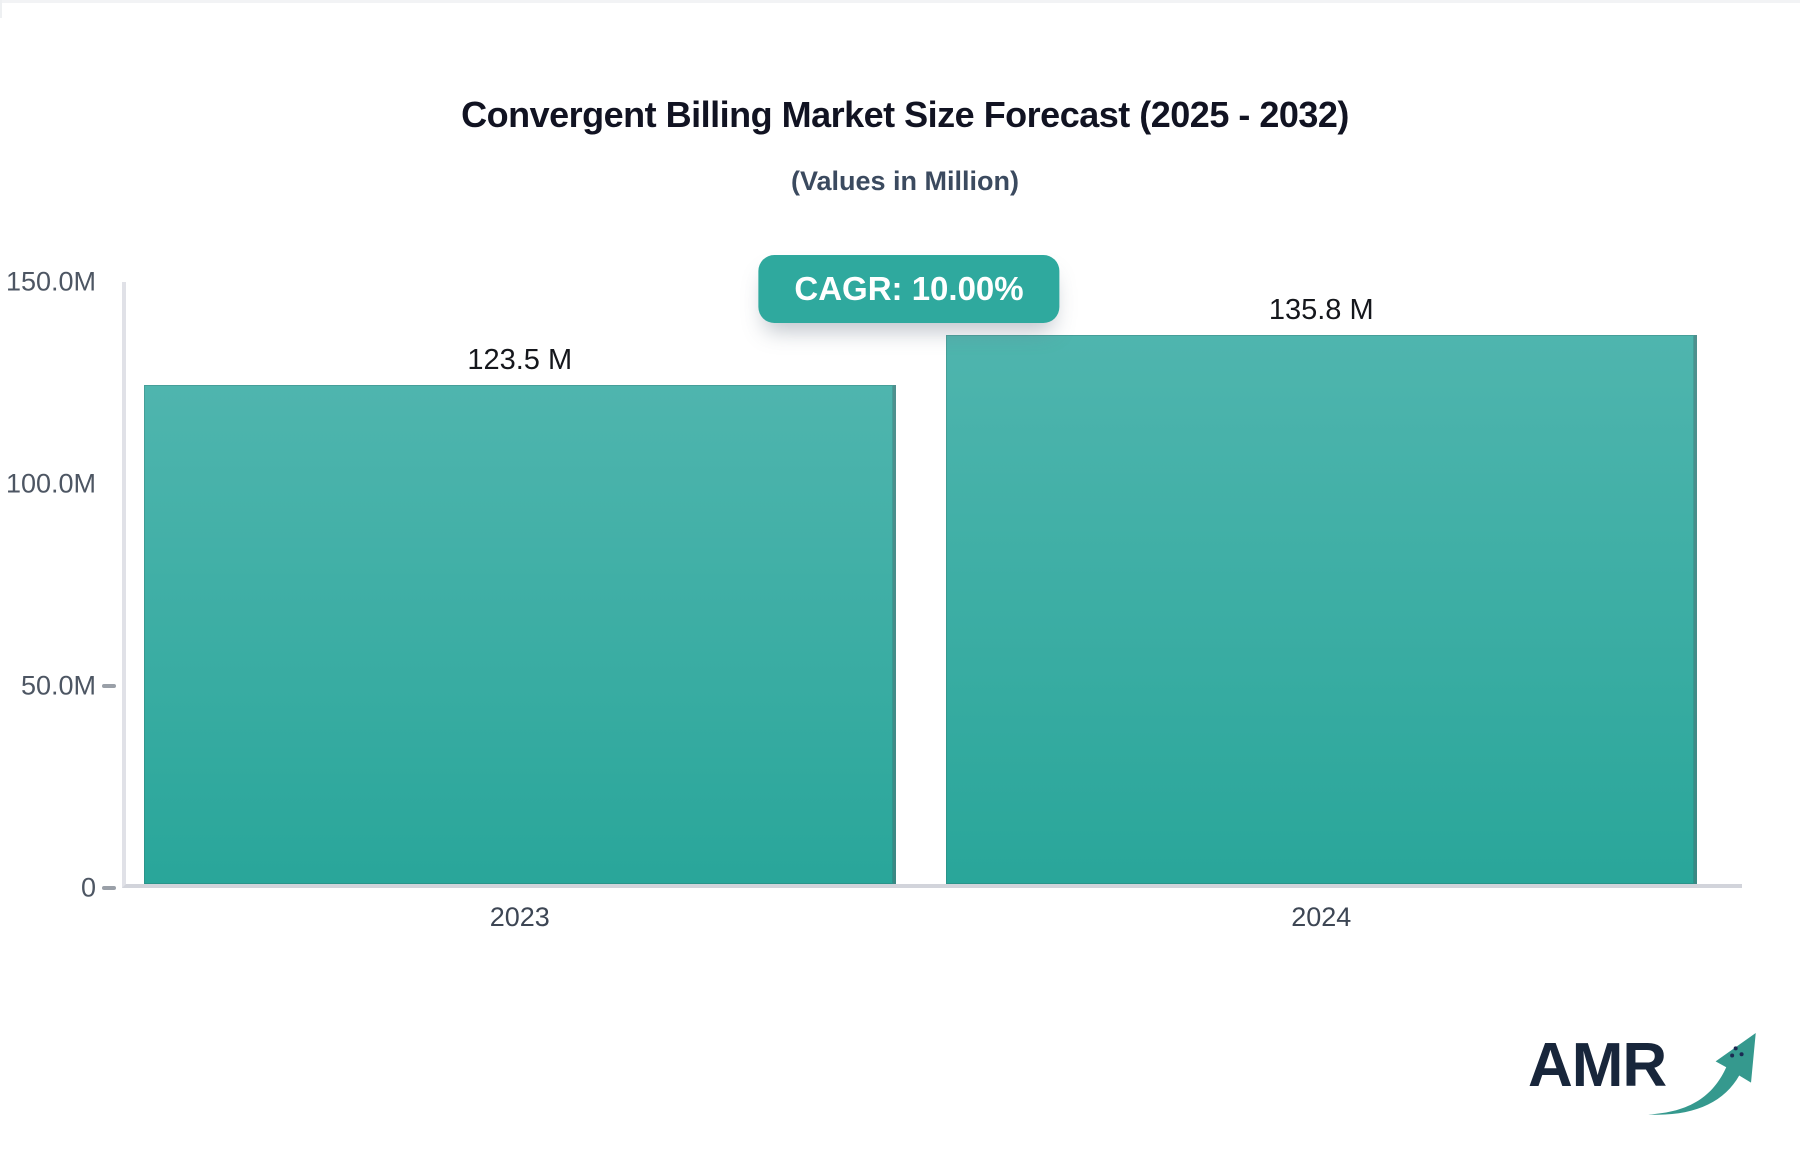 Image resolution: width=1800 pixels, height=1156 pixels. What do you see at coordinates (50, 281) in the screenshot?
I see `y-tick-label: 150.0M` at bounding box center [50, 281].